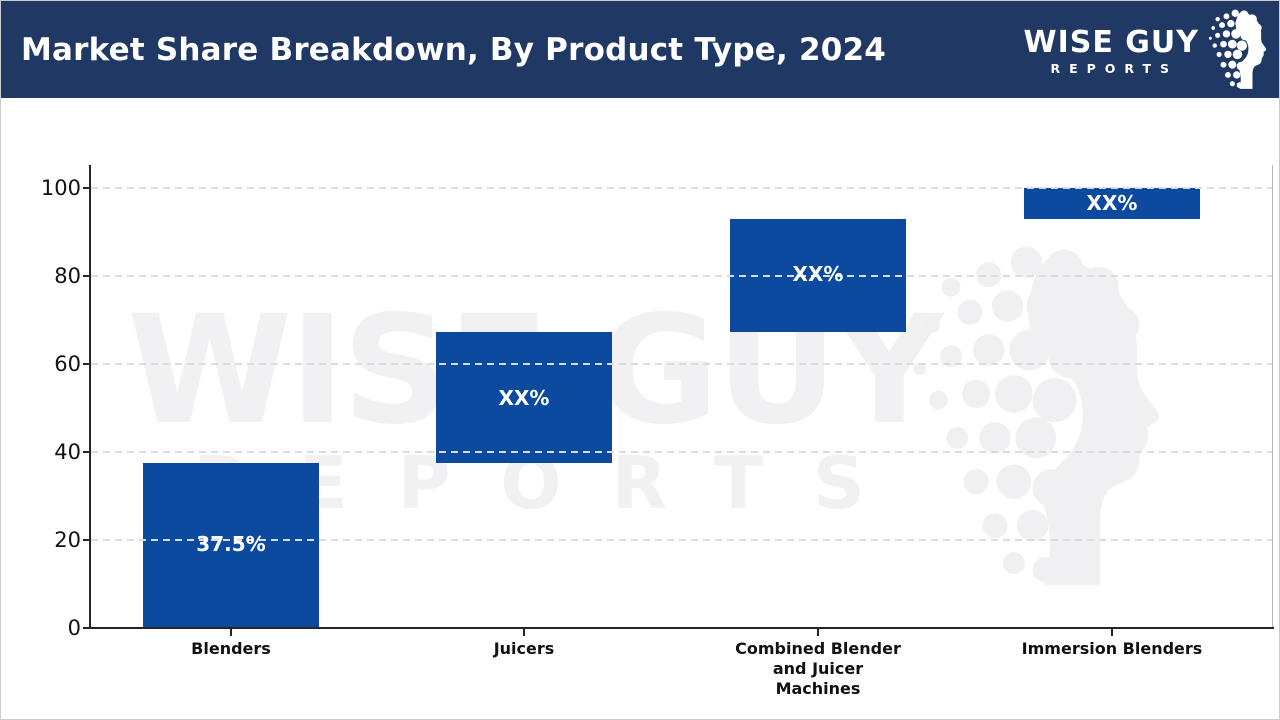 Image resolution: width=1280 pixels, height=720 pixels. I want to click on y-tick-label-40: 40, so click(67, 452).